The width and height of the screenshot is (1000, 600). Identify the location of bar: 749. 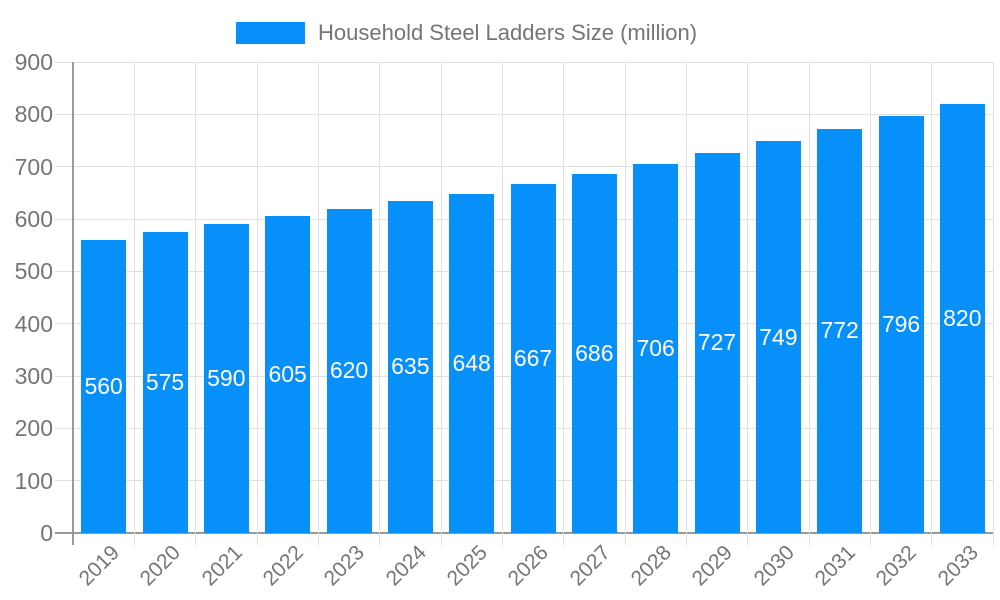
(778, 337).